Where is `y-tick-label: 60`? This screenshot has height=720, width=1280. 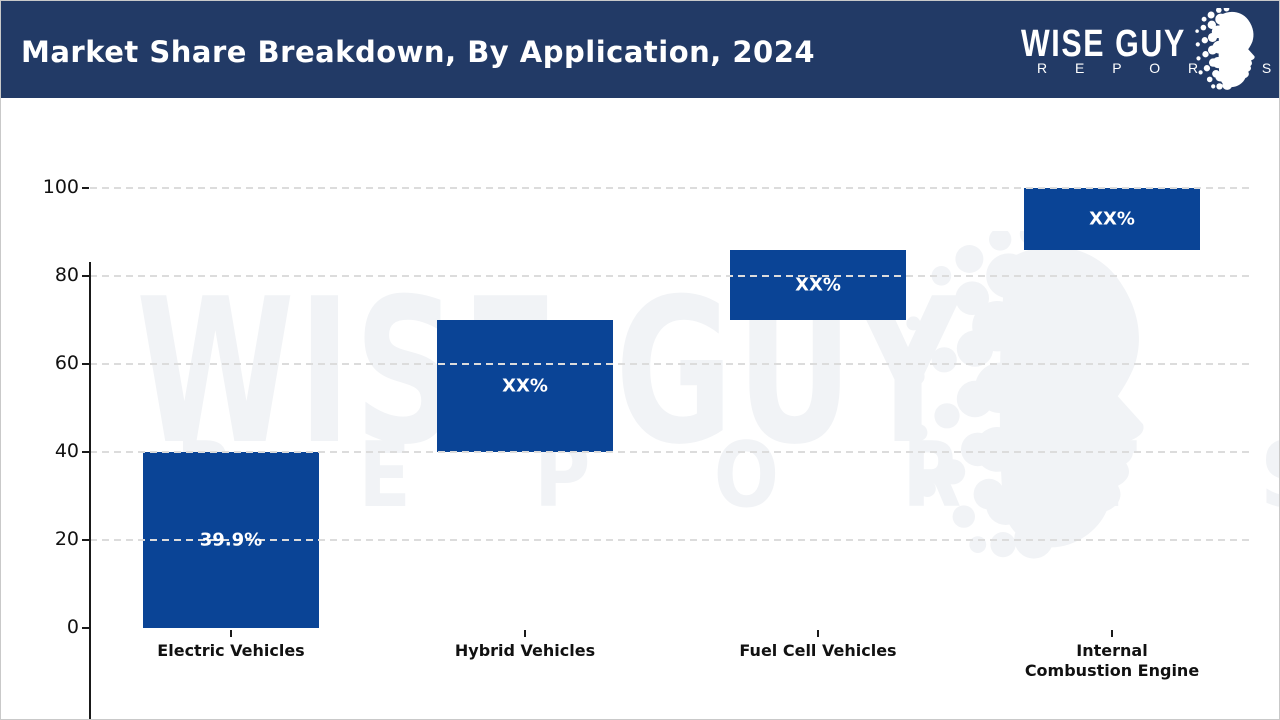 y-tick-label: 60 is located at coordinates (66, 363).